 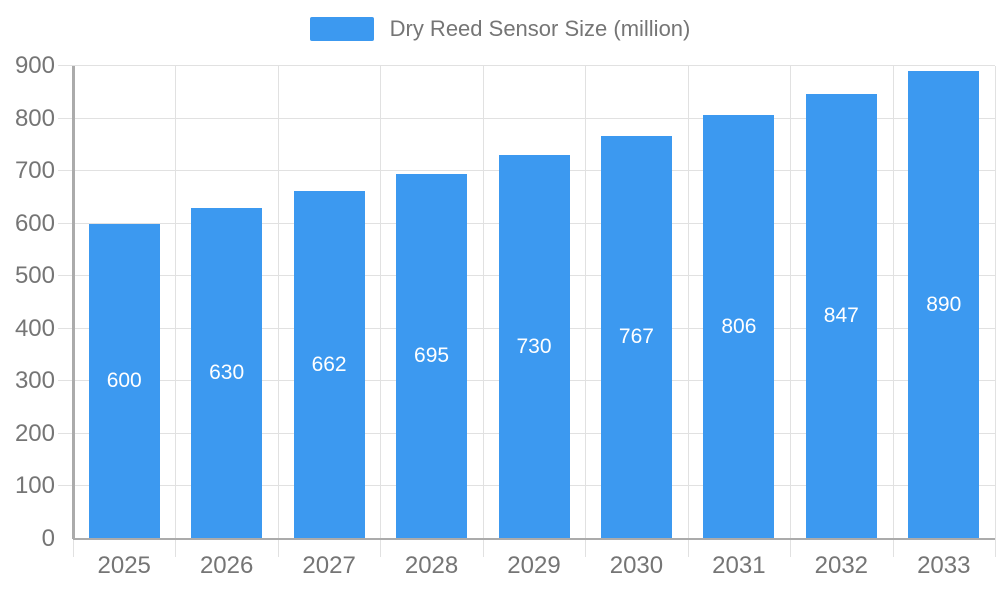 What do you see at coordinates (34, 223) in the screenshot?
I see `y-tick-label: 600` at bounding box center [34, 223].